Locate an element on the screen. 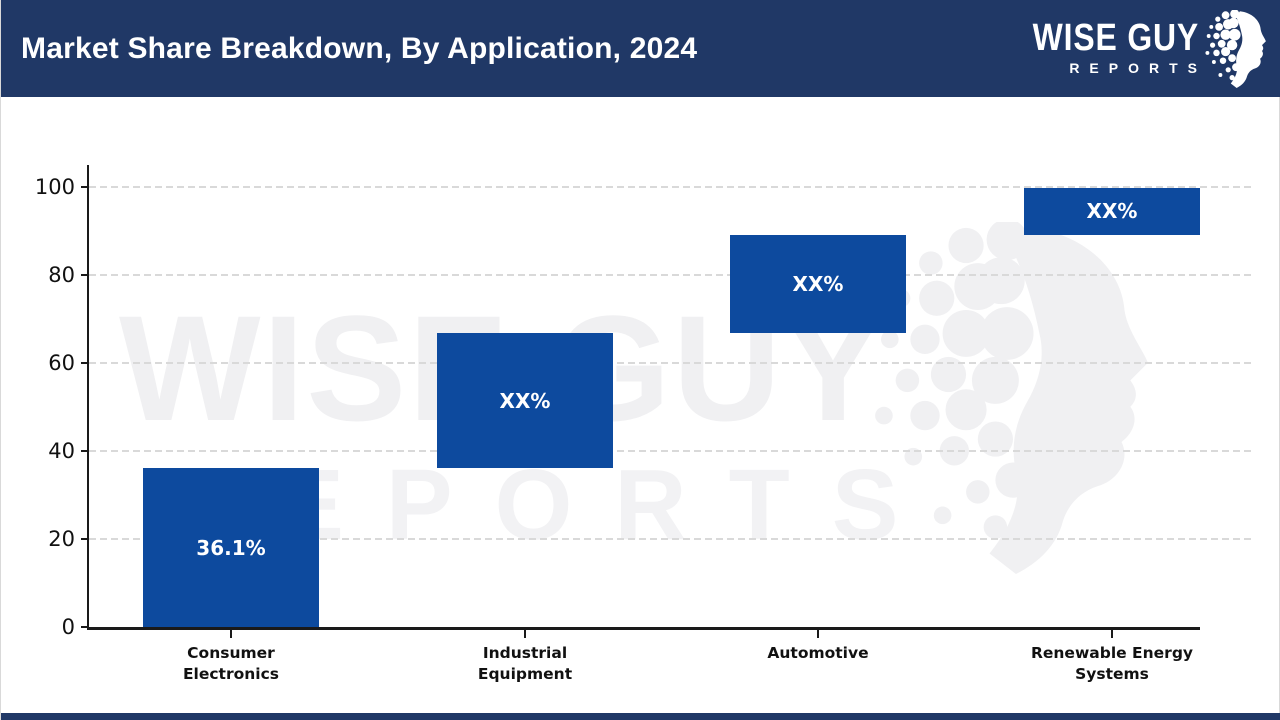 The width and height of the screenshot is (1280, 720). y-tick-label: 100 is located at coordinates (54, 187).